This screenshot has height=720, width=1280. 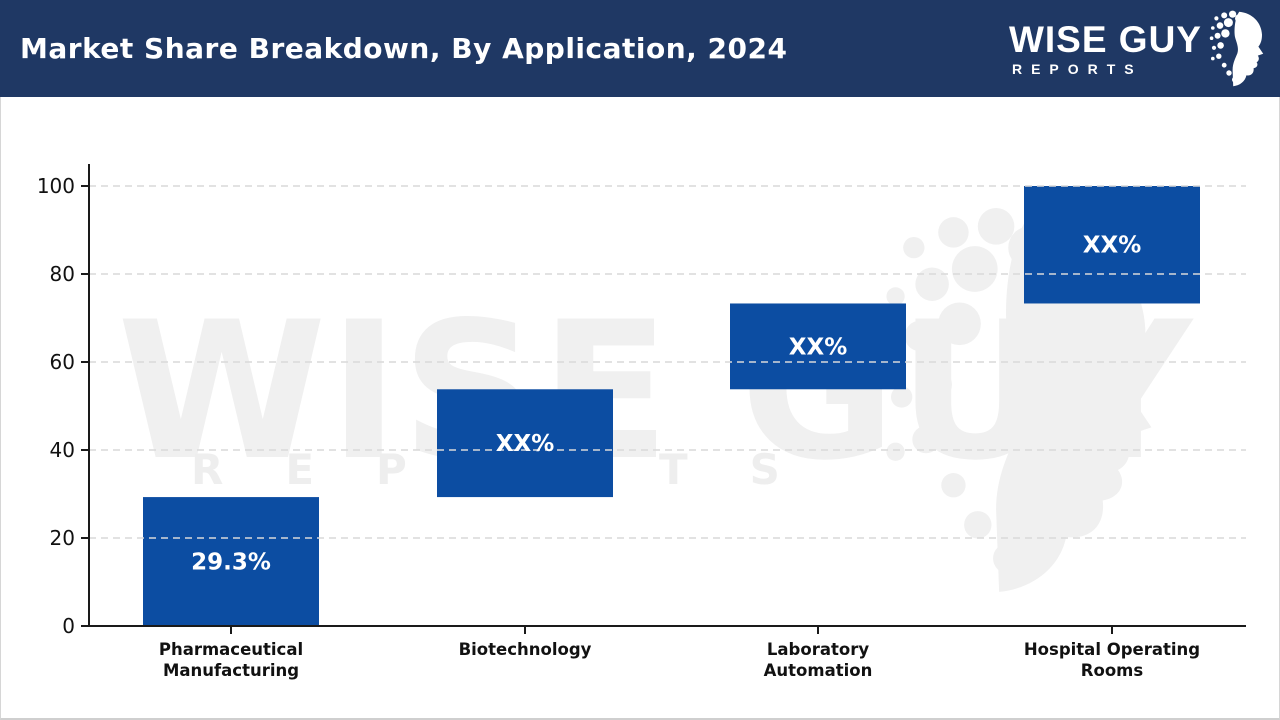 What do you see at coordinates (1105, 39) in the screenshot?
I see `logo-wiseguy-label: WISE GUY` at bounding box center [1105, 39].